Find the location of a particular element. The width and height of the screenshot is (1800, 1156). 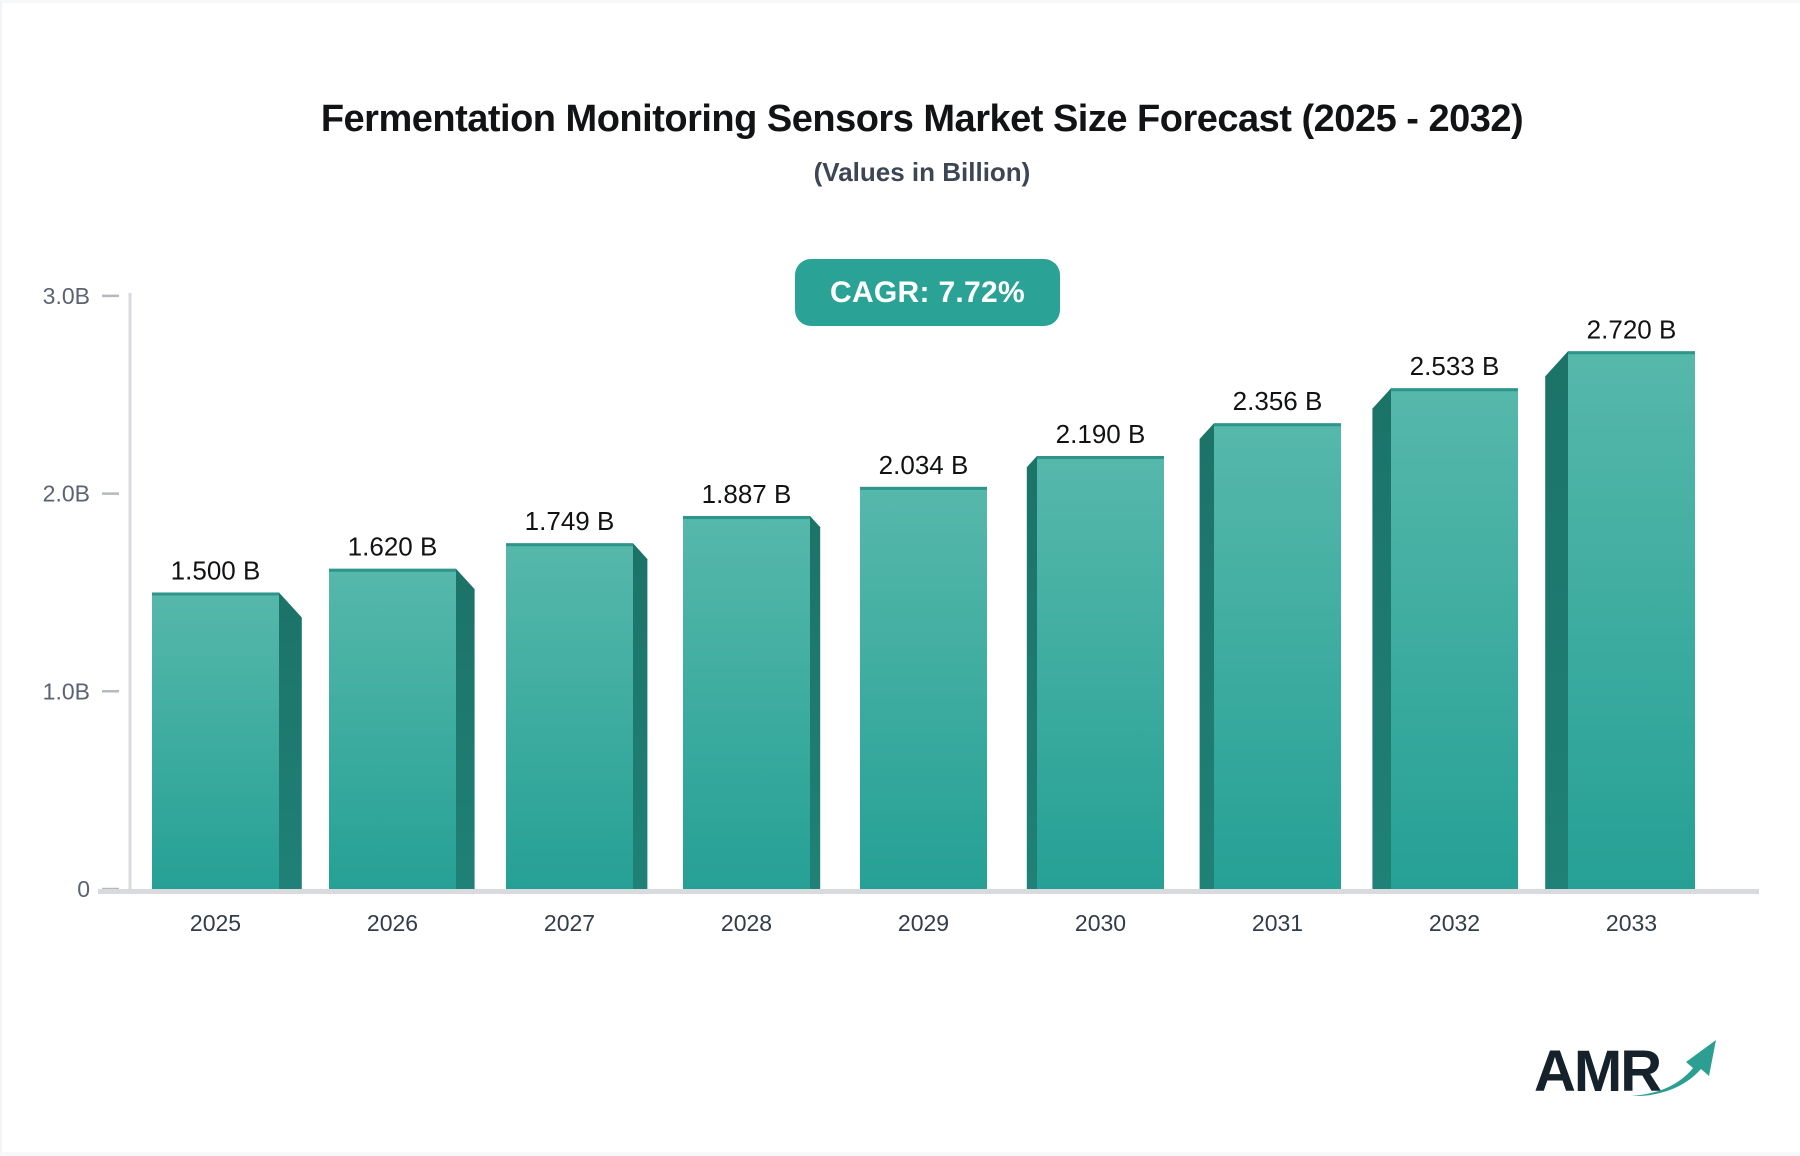

bar-2032: 2.533 B 2032 is located at coordinates (1445, 643).